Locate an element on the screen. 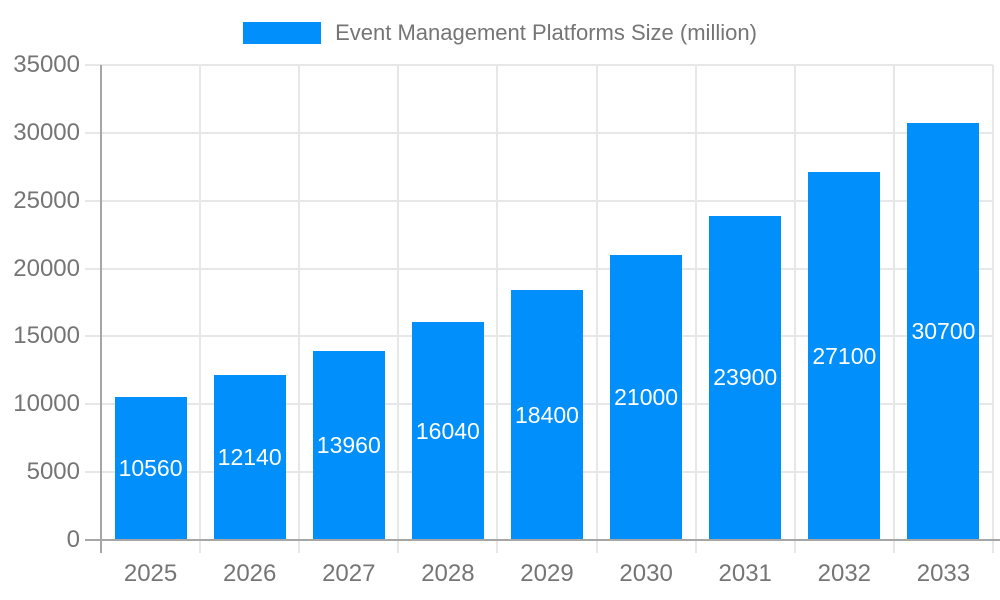 This screenshot has height=600, width=1000. x-tick-label: 2027 is located at coordinates (349, 573).